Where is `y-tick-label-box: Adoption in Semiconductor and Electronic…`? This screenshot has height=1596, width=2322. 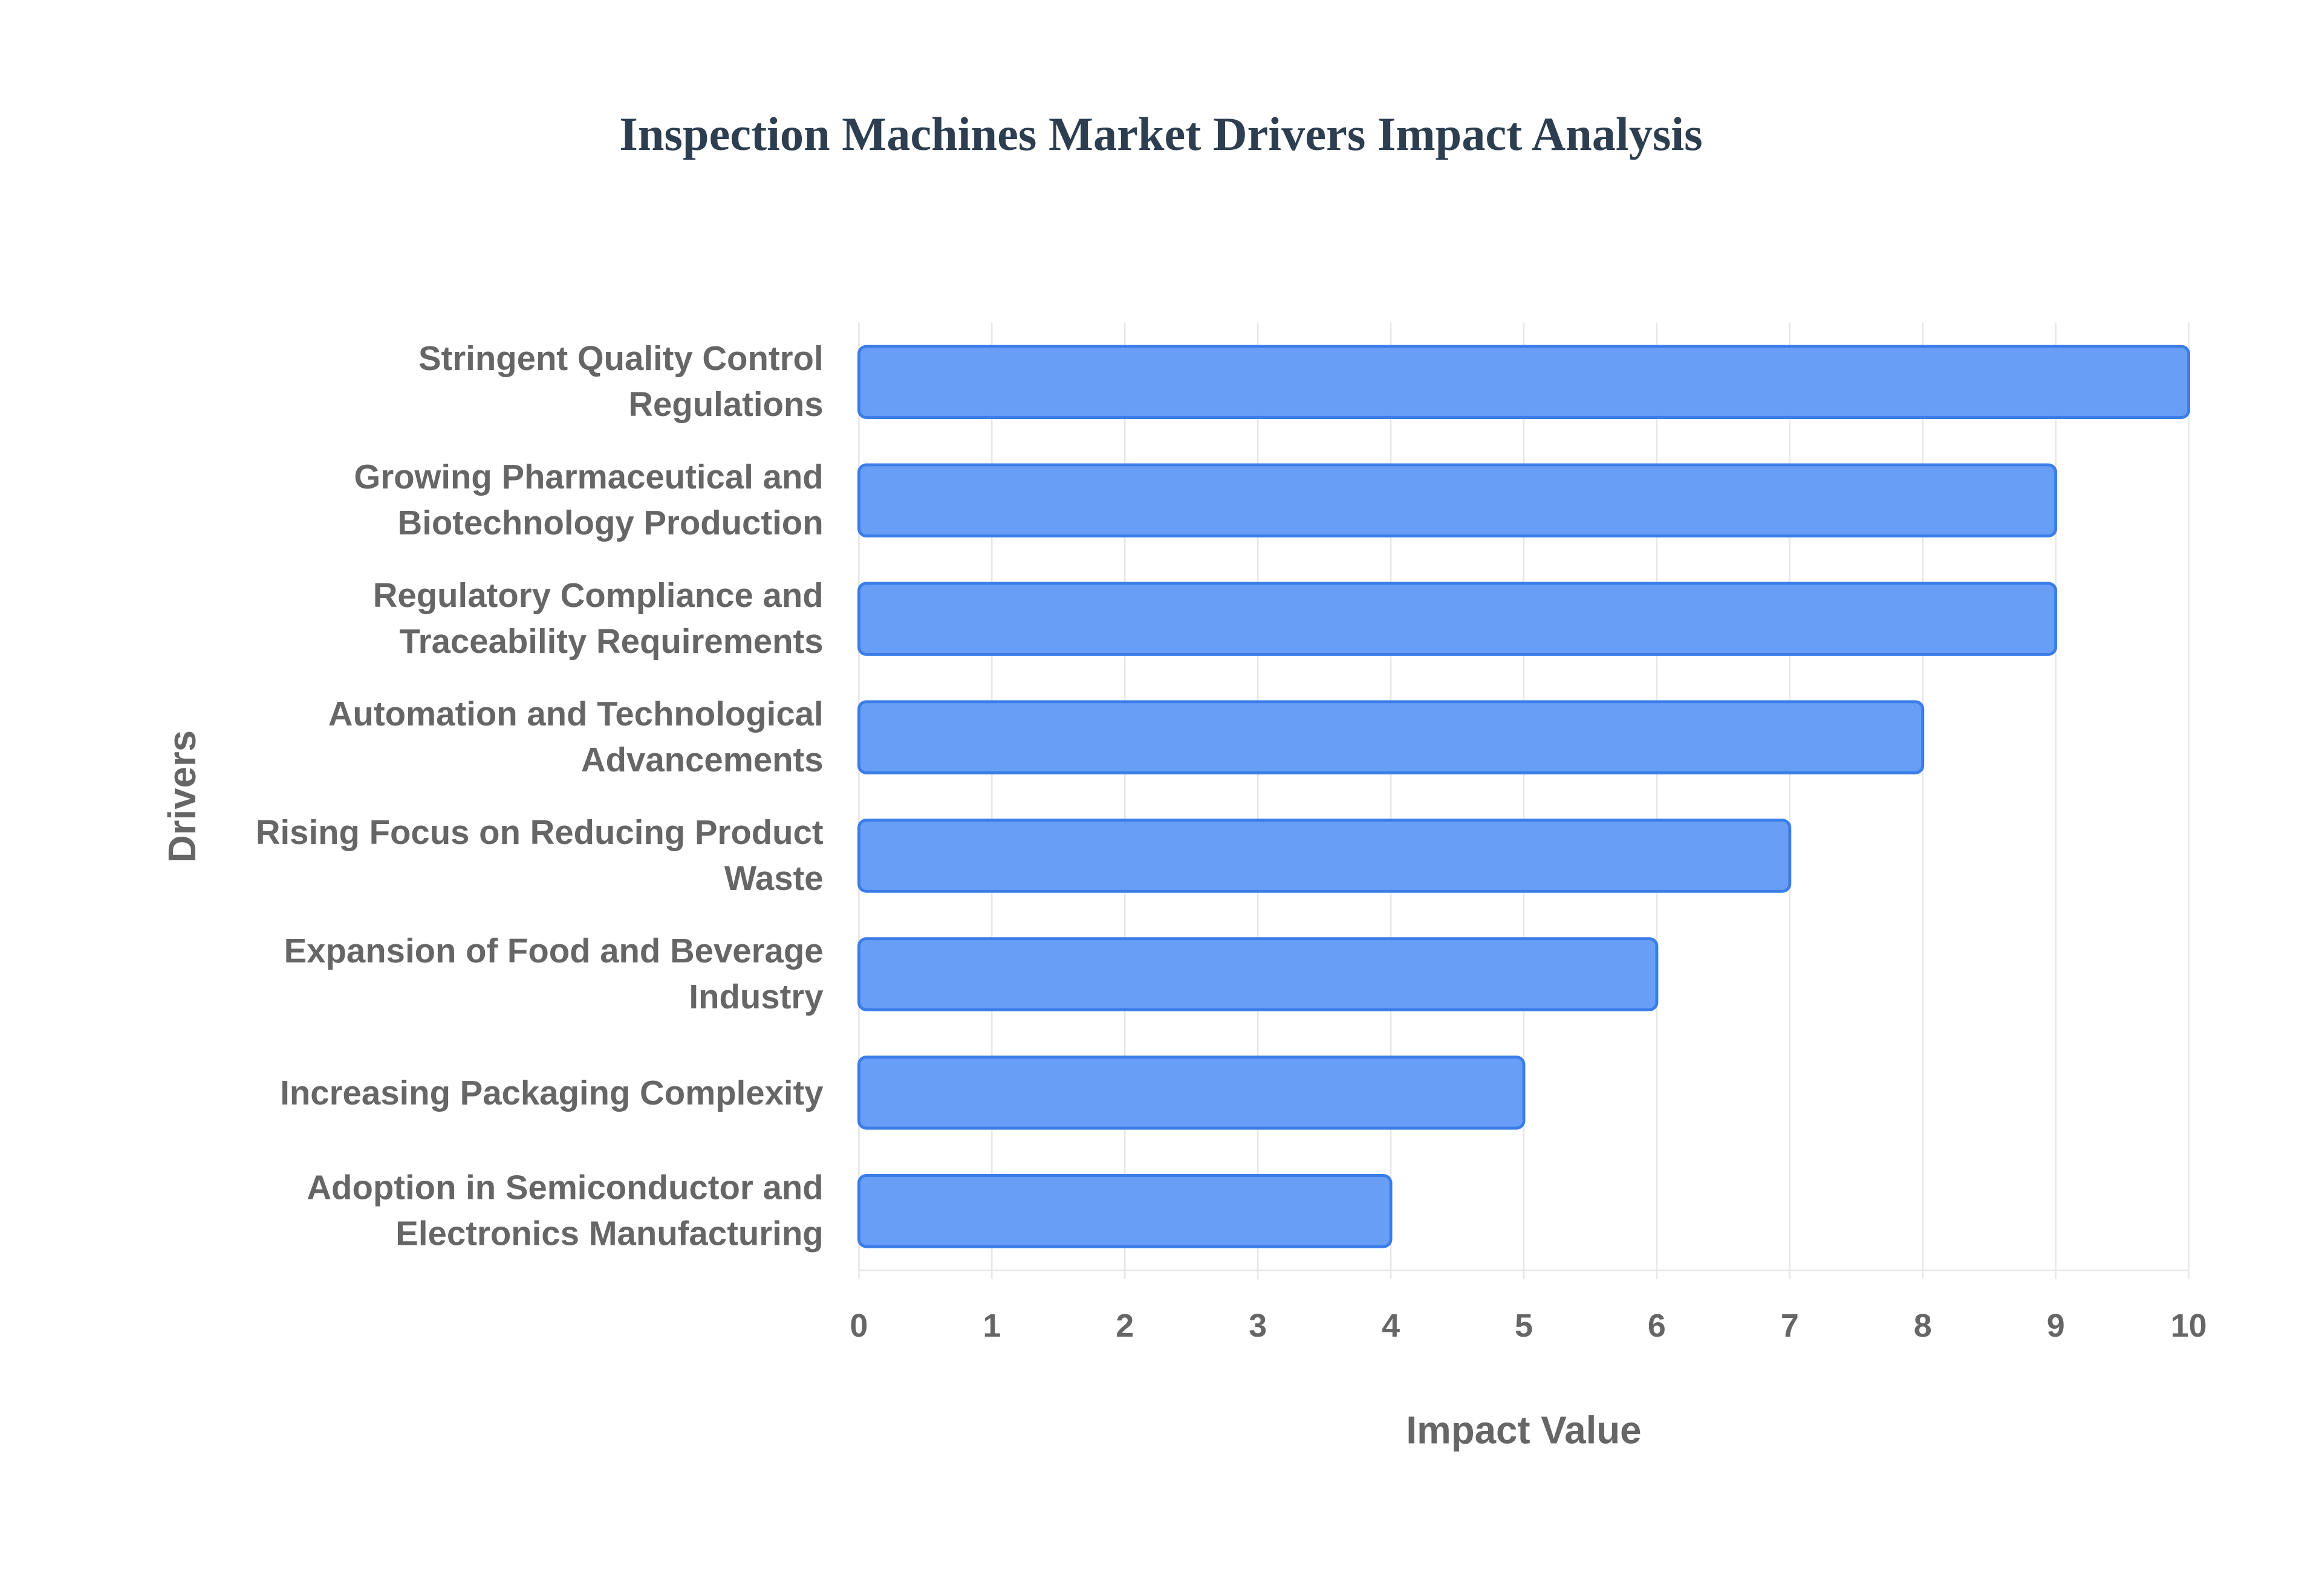
y-tick-label-box: Adoption in Semiconductor and Electronic… is located at coordinates (565, 1210).